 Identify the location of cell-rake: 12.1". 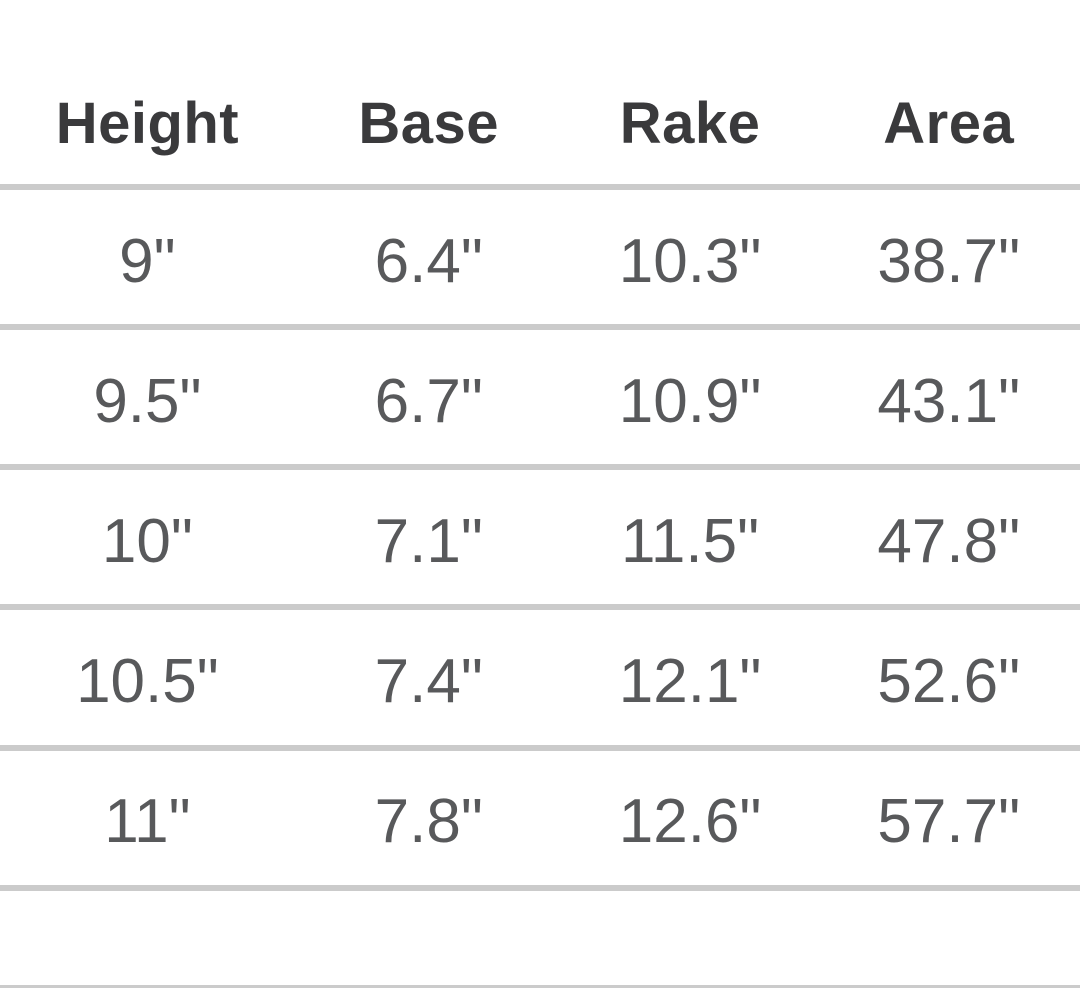
(690, 682).